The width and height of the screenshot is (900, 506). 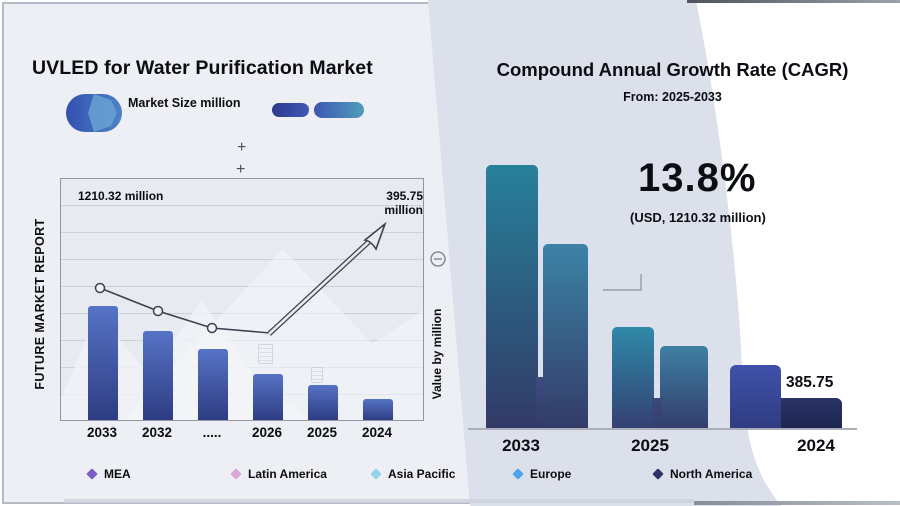 What do you see at coordinates (377, 432) in the screenshot?
I see `left-xlabel-2024: 2024` at bounding box center [377, 432].